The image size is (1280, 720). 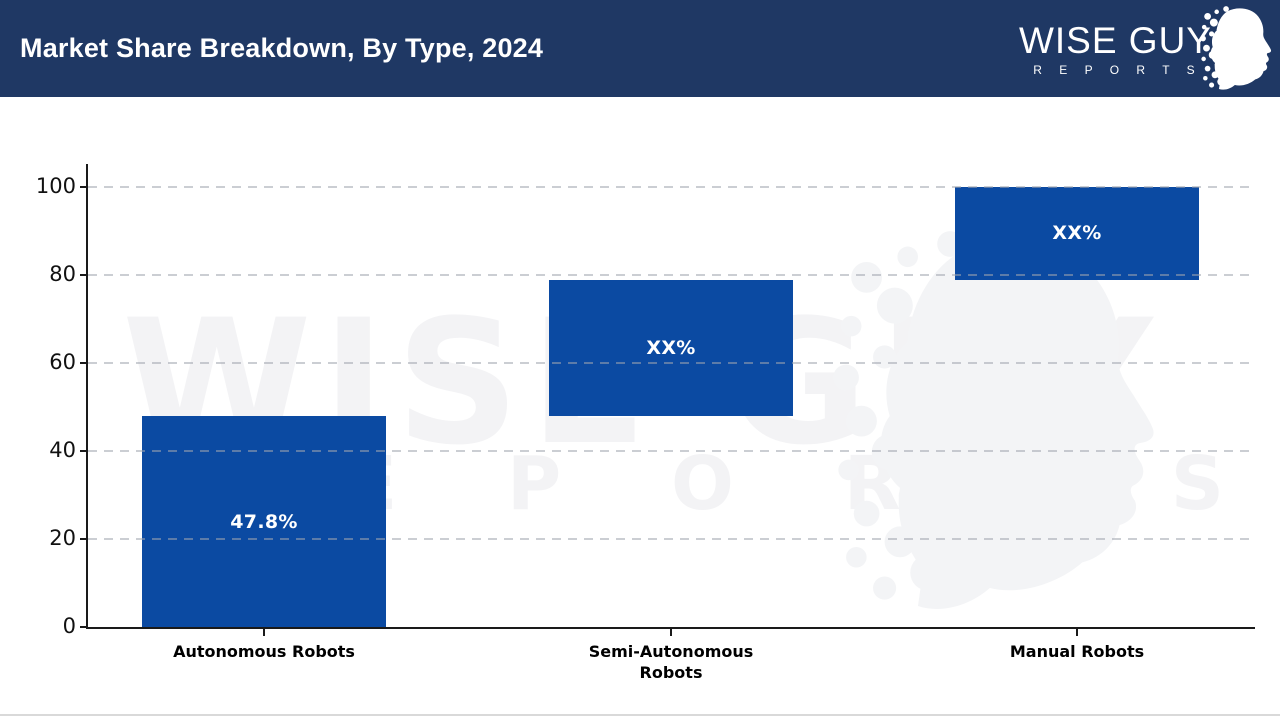 I want to click on category-label-3: Manual Robots, so click(x=1077, y=651).